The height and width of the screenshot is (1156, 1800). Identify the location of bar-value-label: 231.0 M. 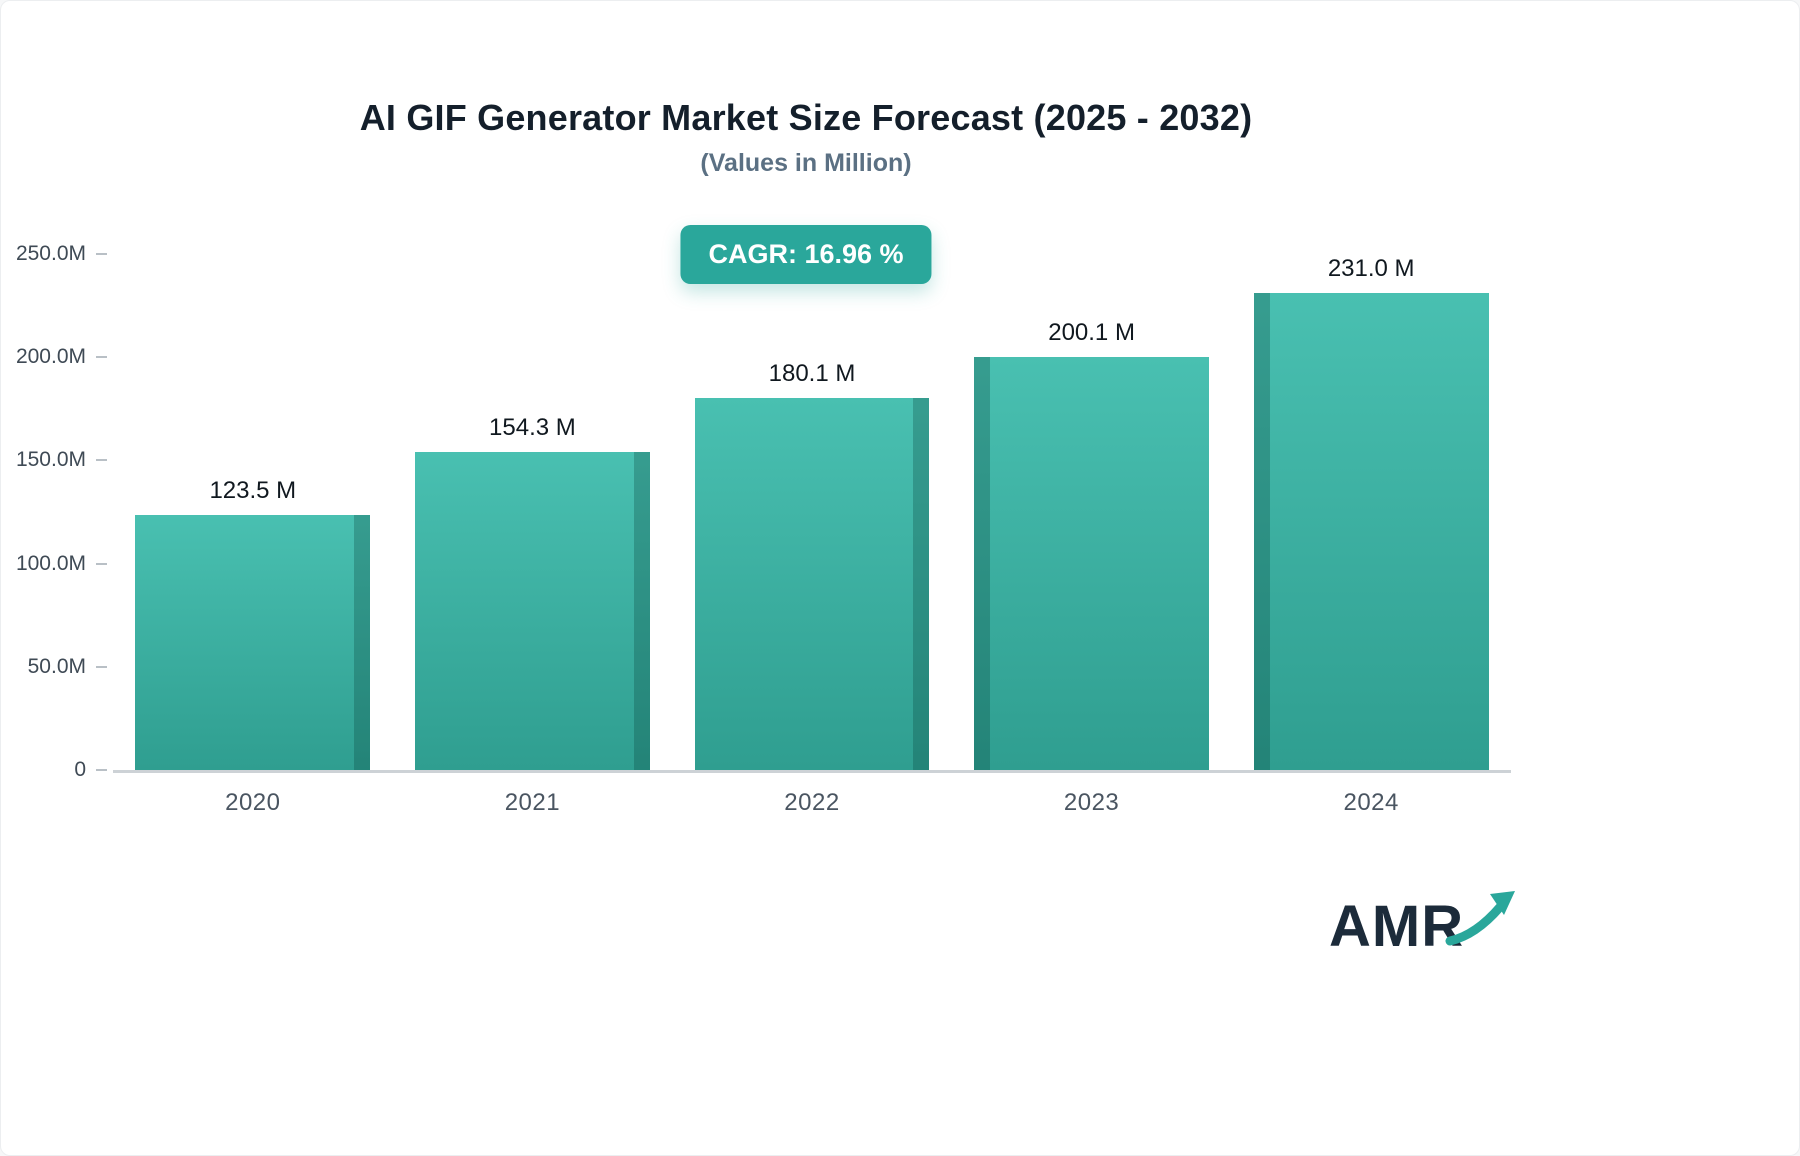
(1371, 269).